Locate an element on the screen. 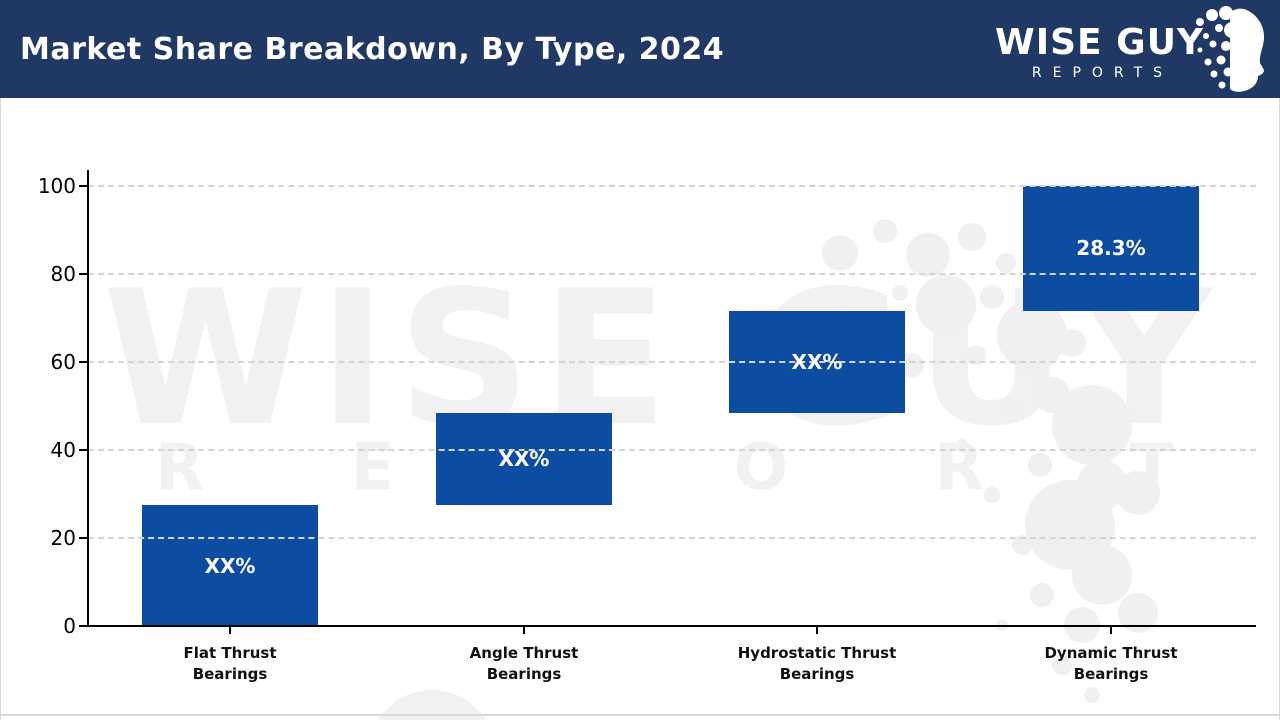 The image size is (1280, 720). bar-value-label: 28.3% is located at coordinates (1111, 248).